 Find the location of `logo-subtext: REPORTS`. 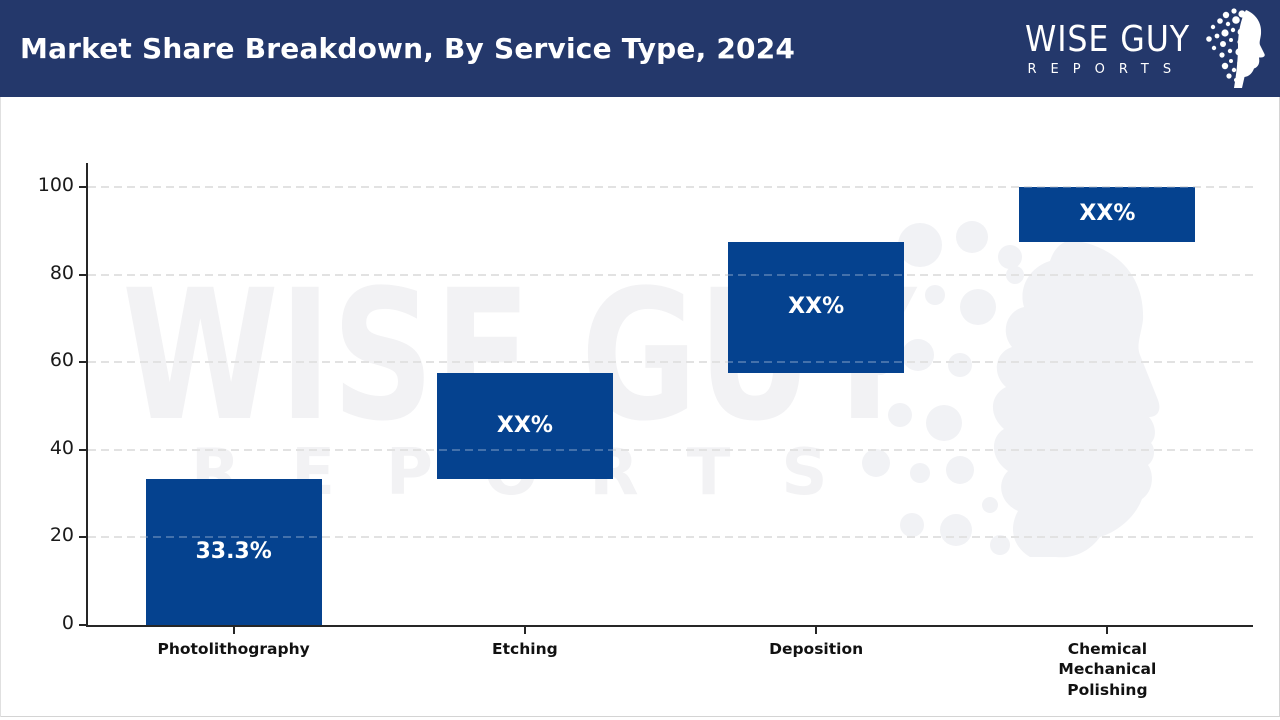

logo-subtext: REPORTS is located at coordinates (1106, 69).